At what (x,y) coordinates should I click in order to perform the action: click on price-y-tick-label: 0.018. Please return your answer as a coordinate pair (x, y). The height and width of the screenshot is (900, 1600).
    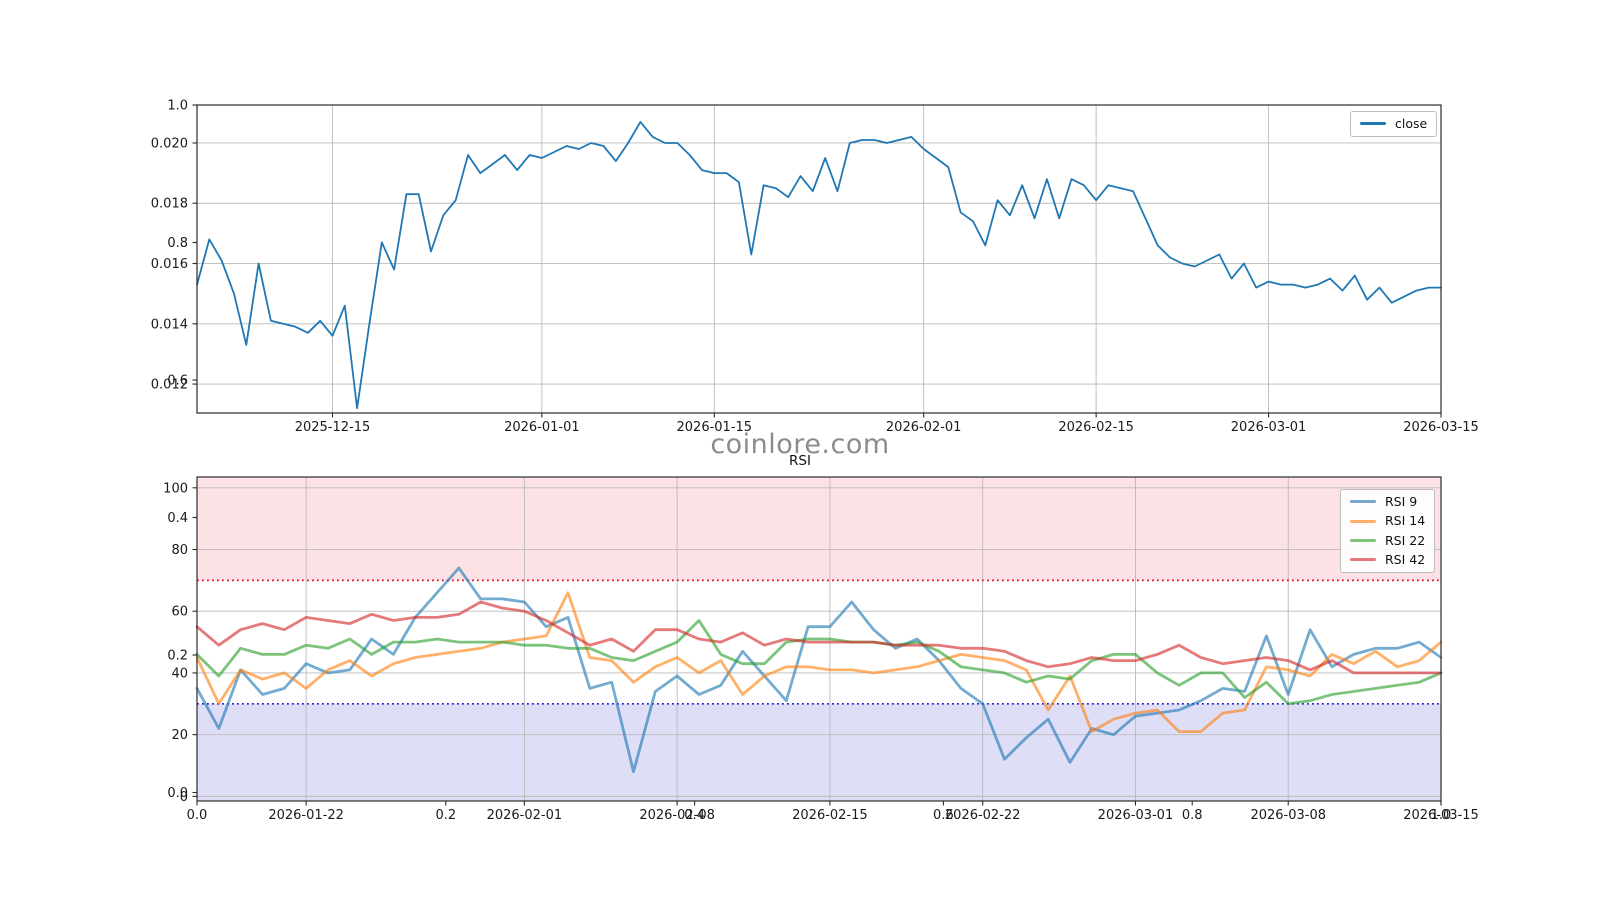
    Looking at the image, I should click on (169, 204).